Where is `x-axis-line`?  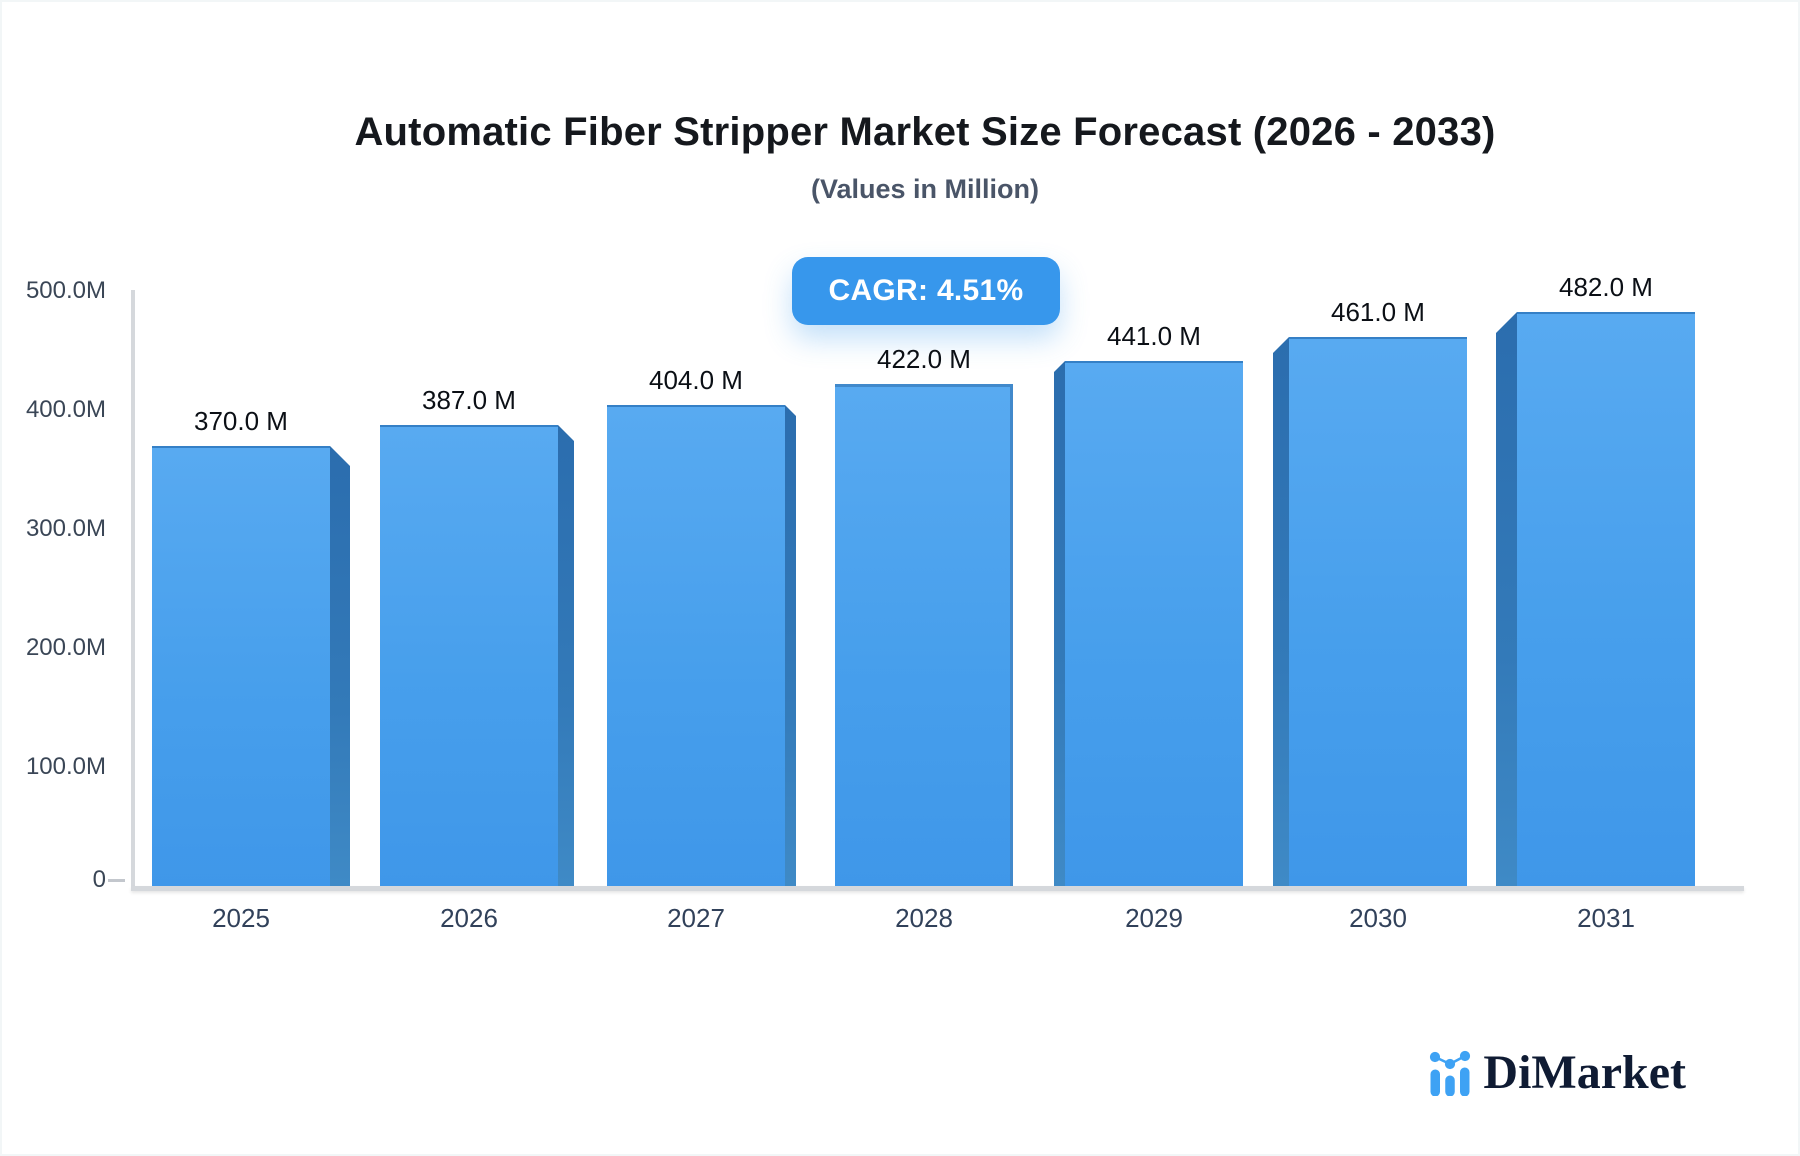 x-axis-line is located at coordinates (937, 888).